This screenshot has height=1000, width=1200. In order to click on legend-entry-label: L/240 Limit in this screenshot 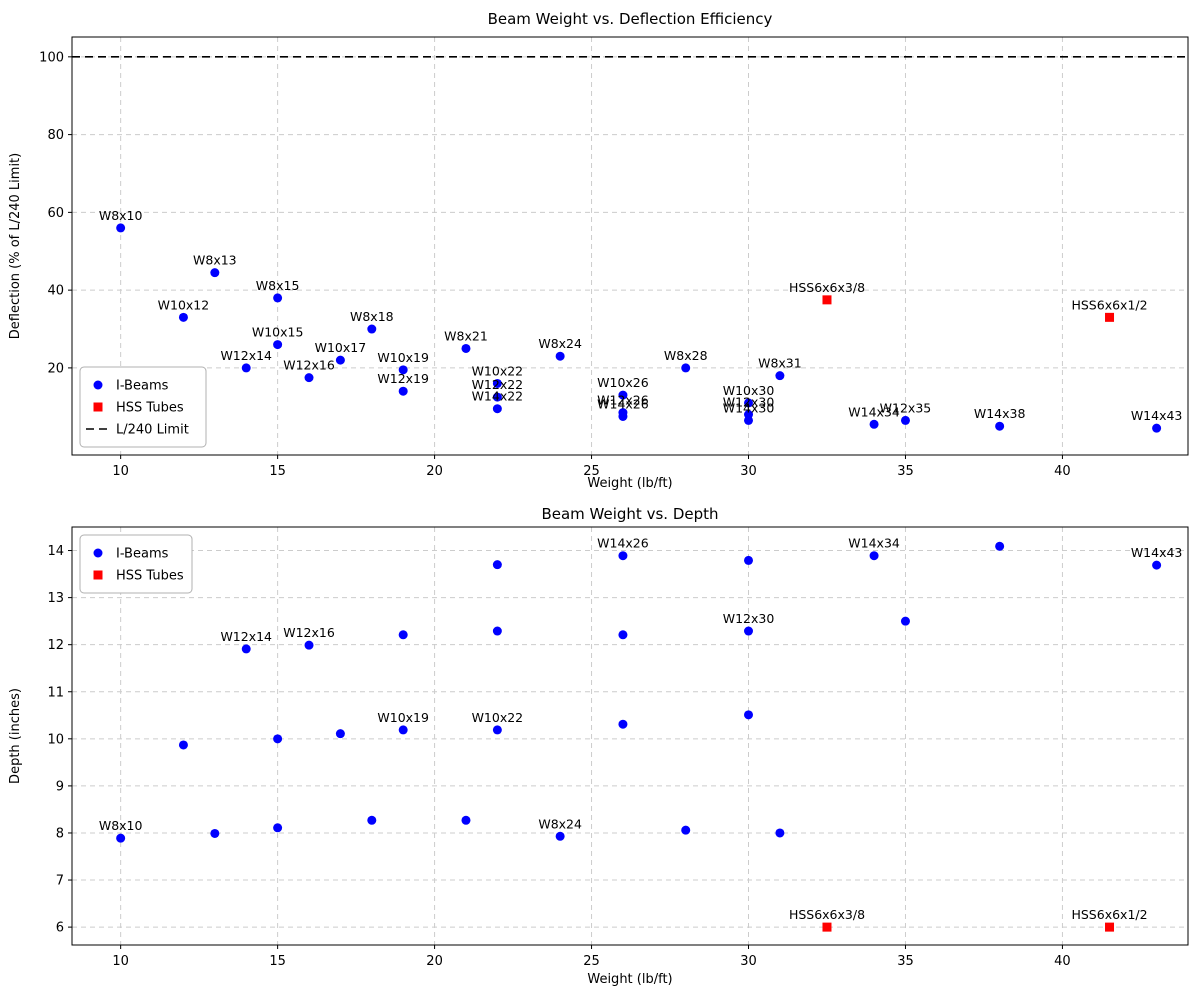, I will do `click(152, 430)`.